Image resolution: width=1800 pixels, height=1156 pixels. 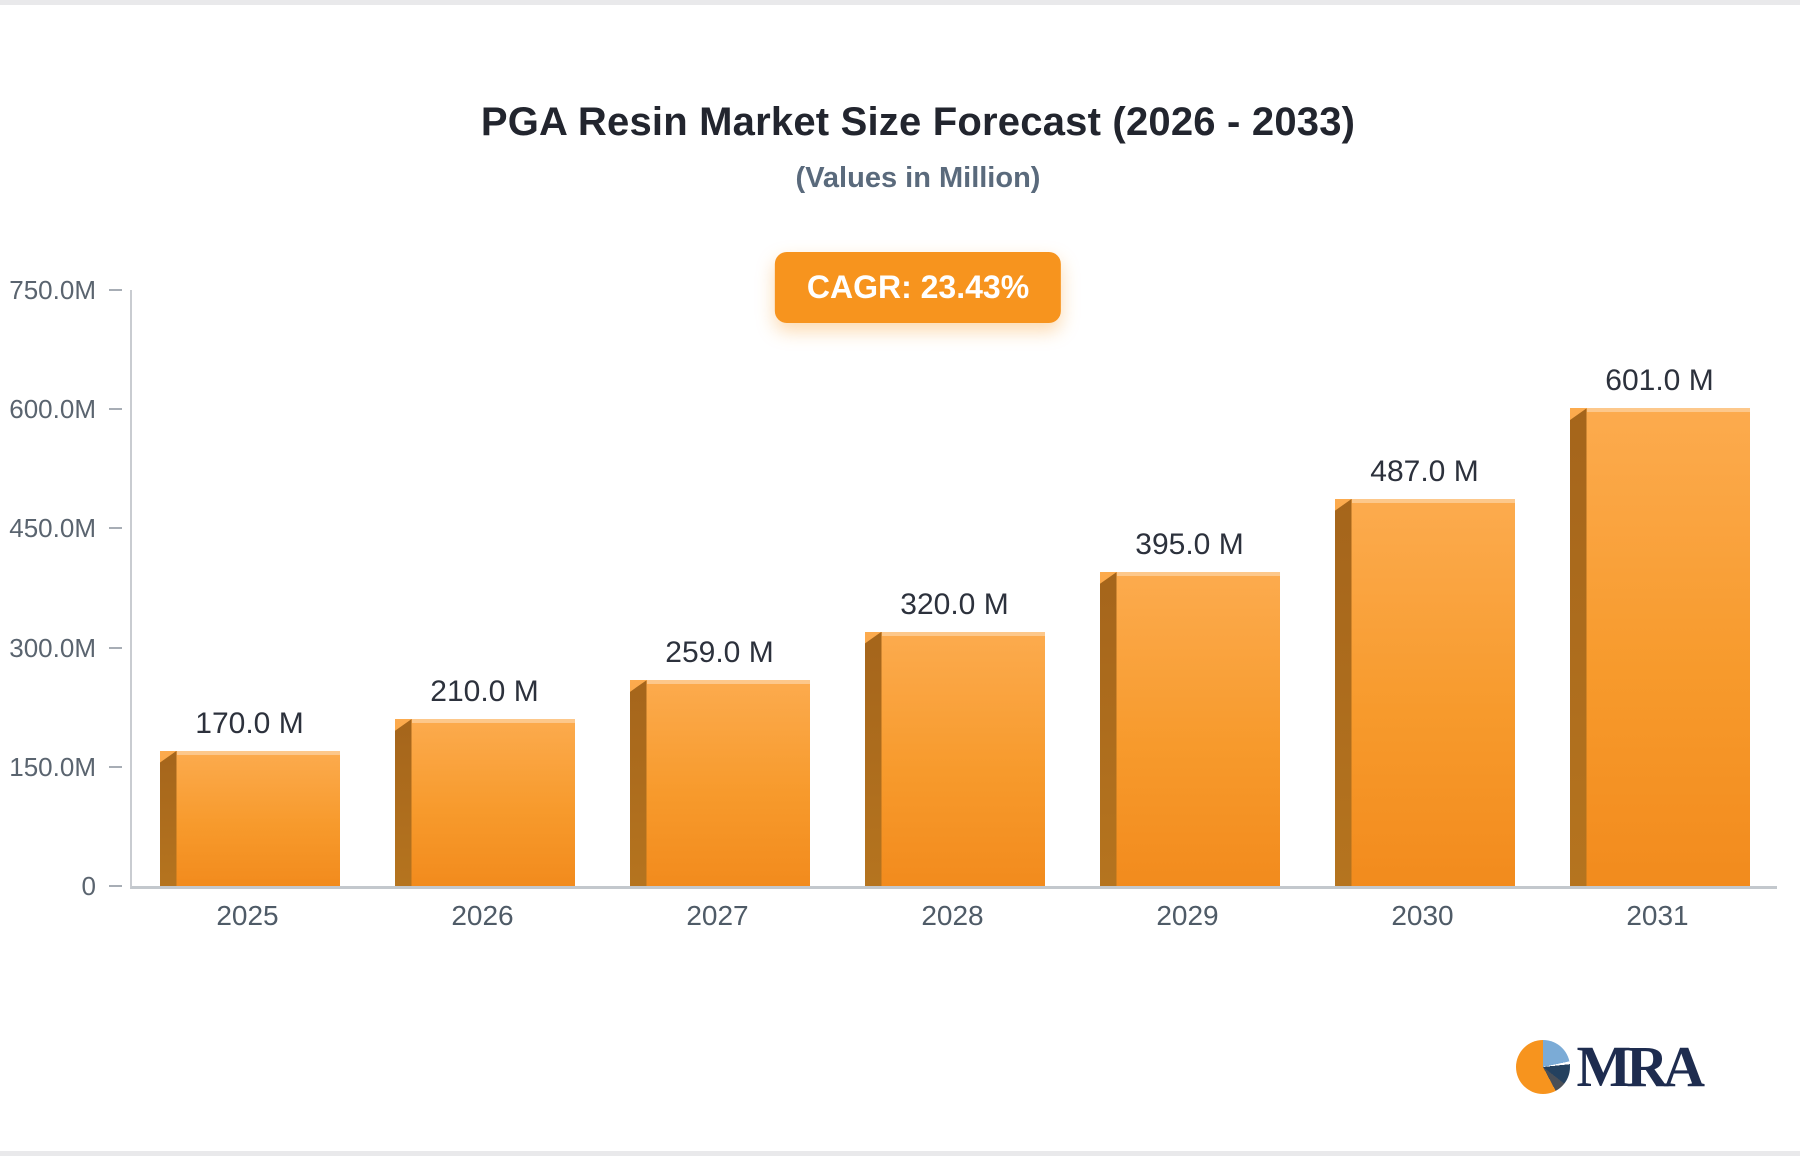 What do you see at coordinates (247, 915) in the screenshot?
I see `x-tick-label: 2025` at bounding box center [247, 915].